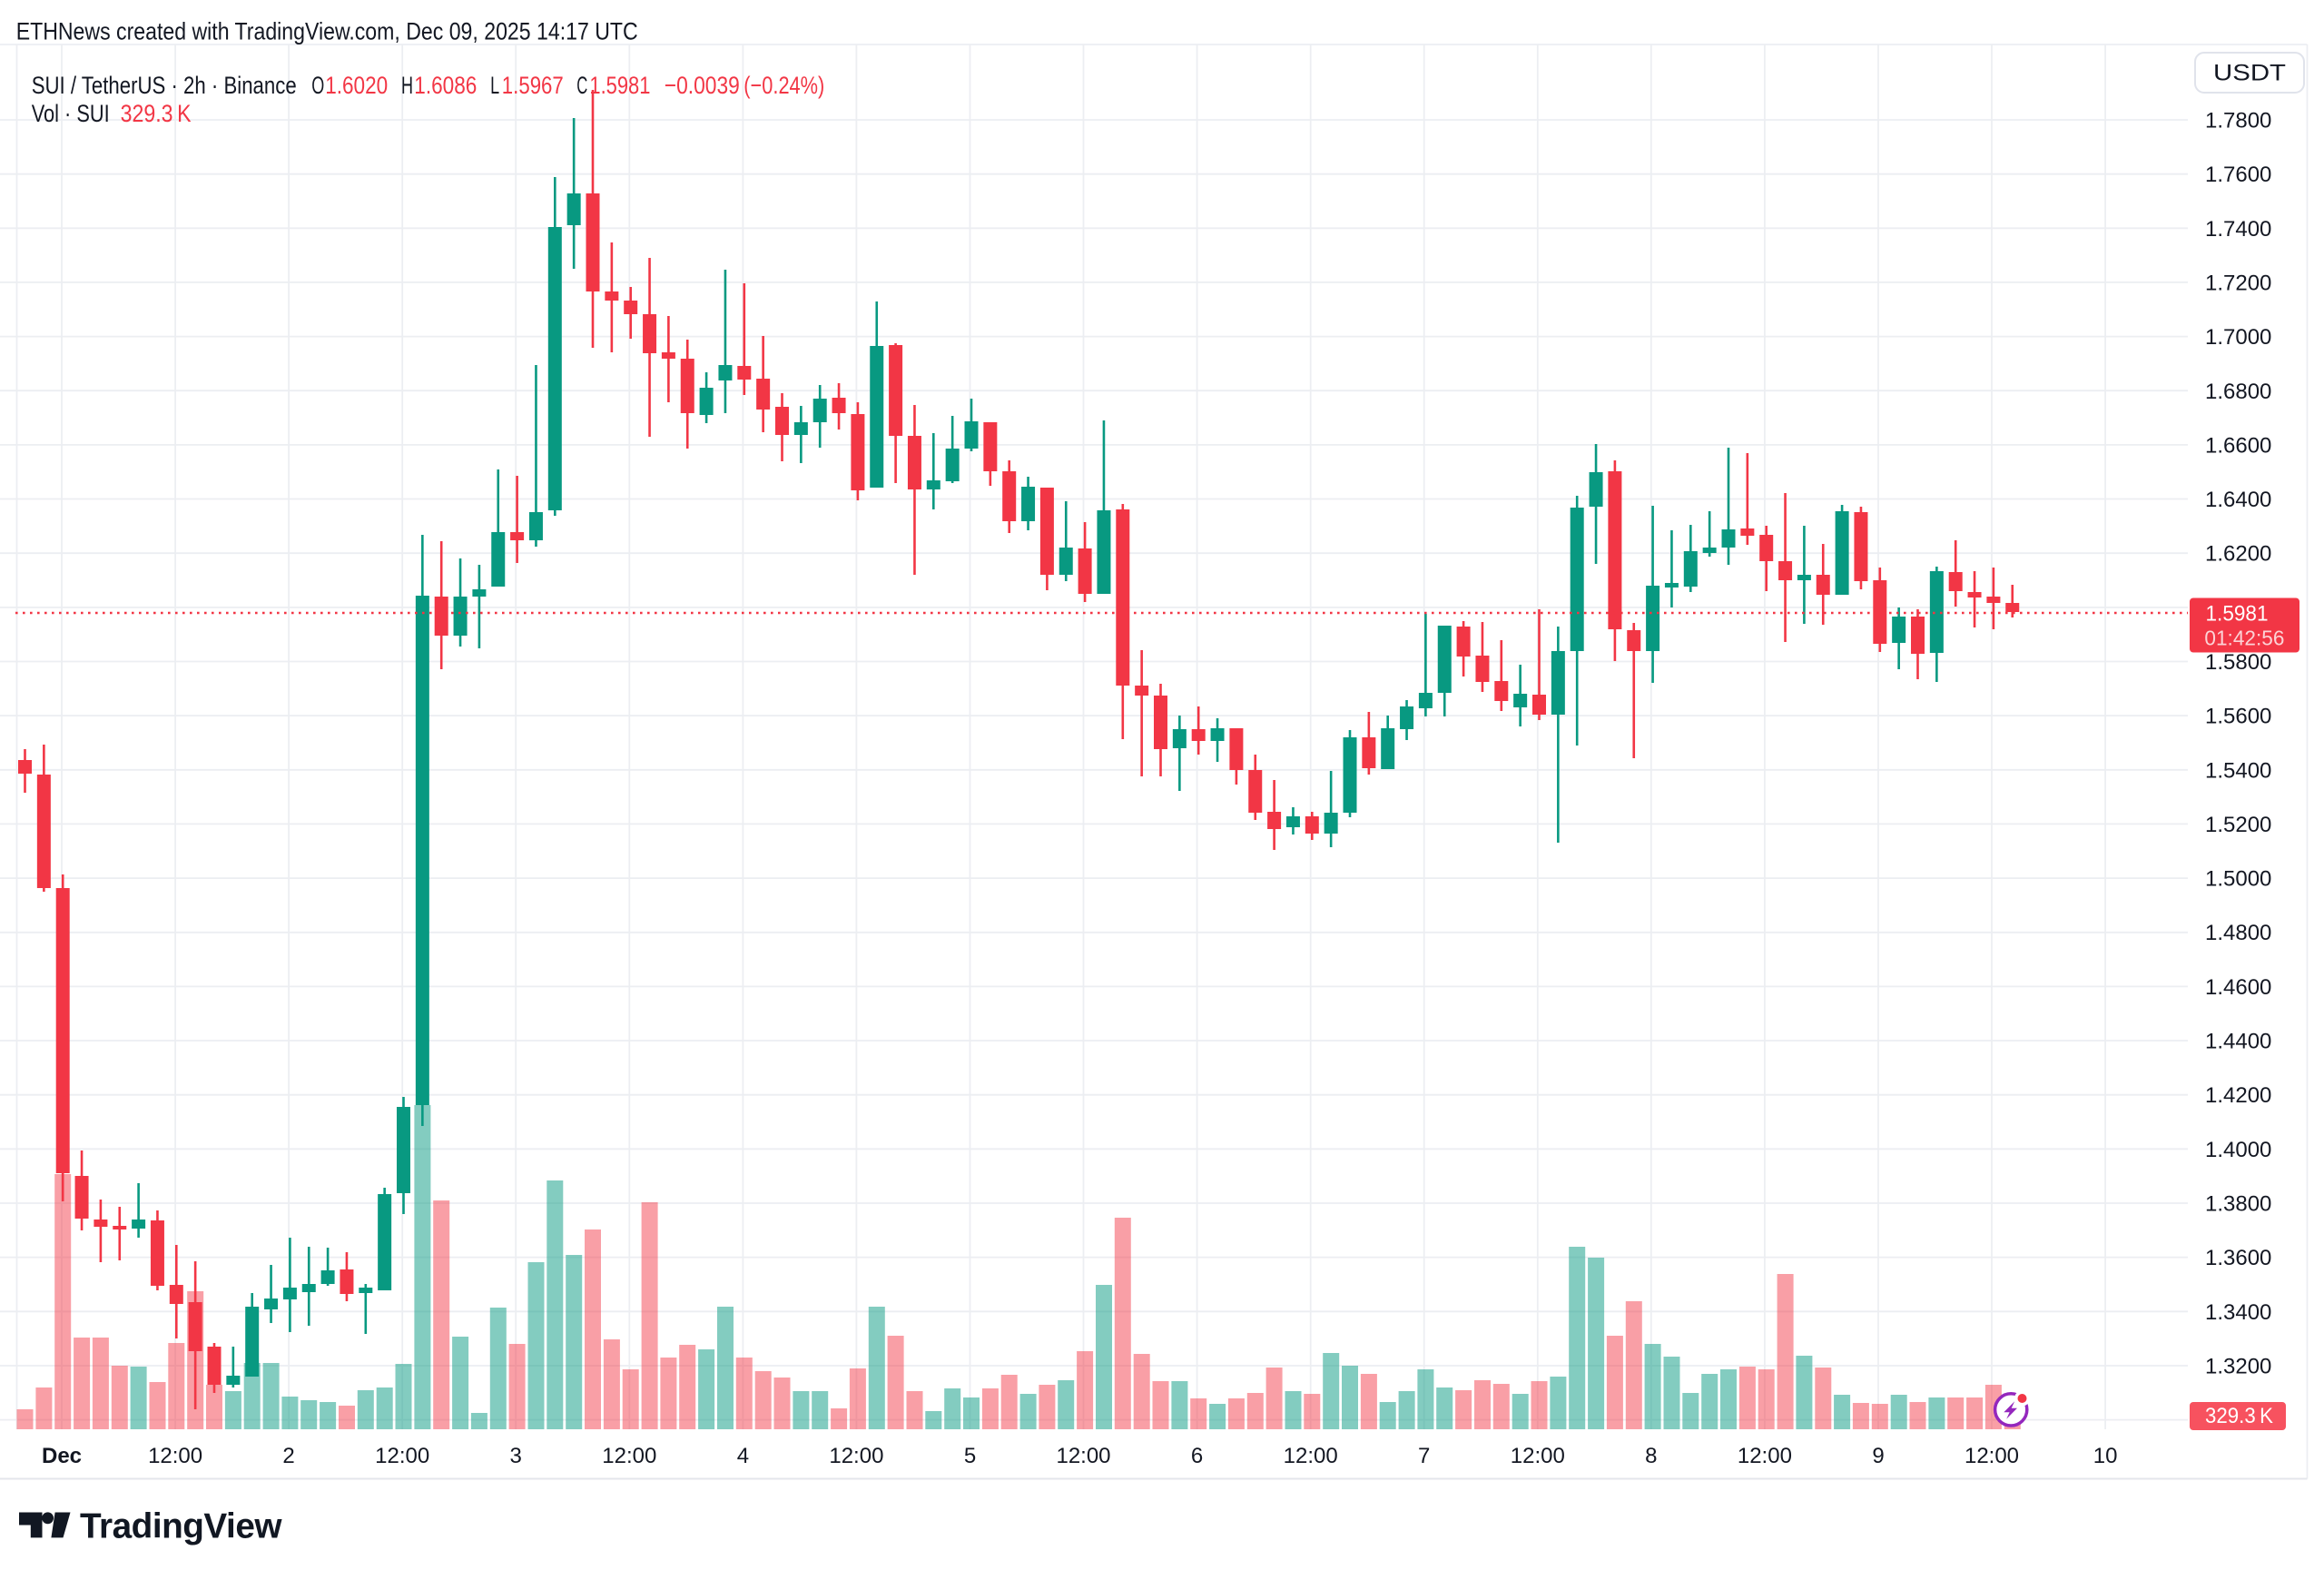  What do you see at coordinates (743, 1456) in the screenshot?
I see `svg-text: 4` at bounding box center [743, 1456].